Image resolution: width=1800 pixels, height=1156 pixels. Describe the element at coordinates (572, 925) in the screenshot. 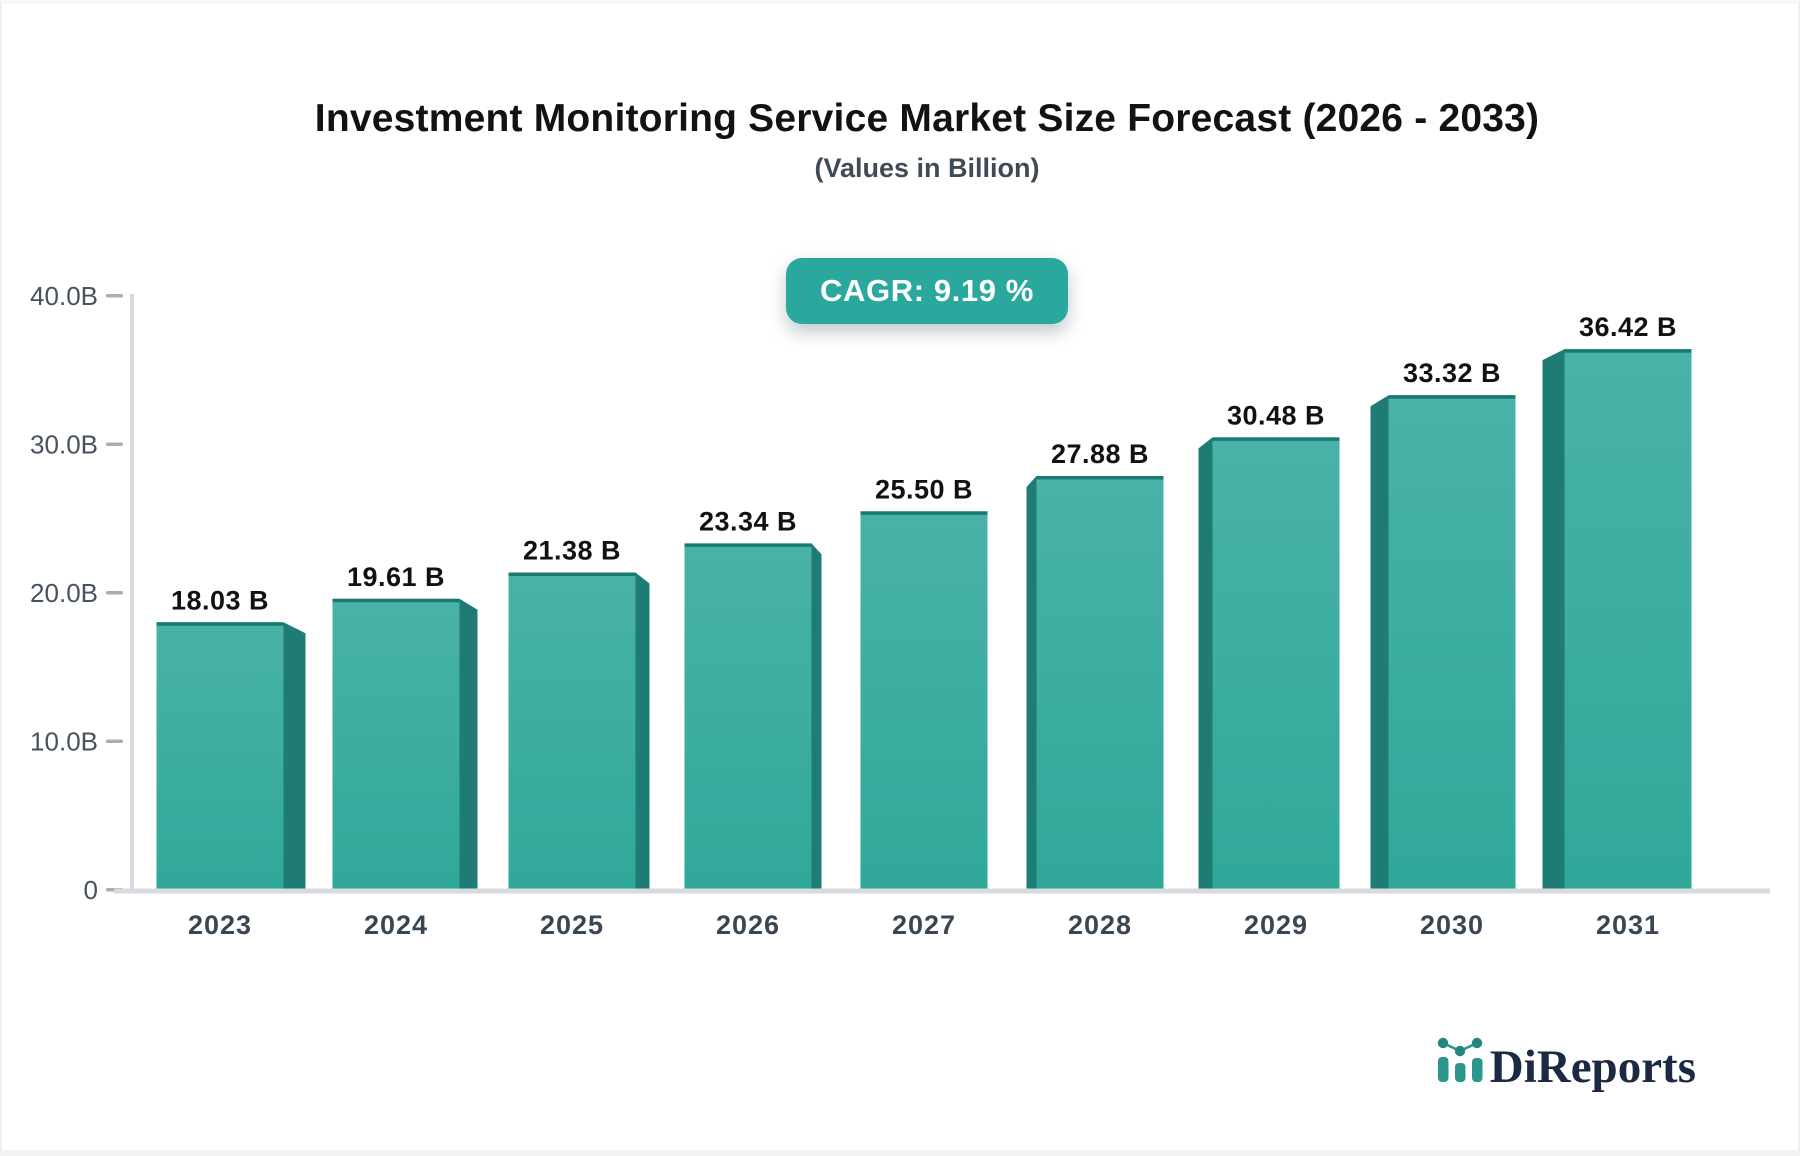

I see `x-tick-label: 2025` at that location.